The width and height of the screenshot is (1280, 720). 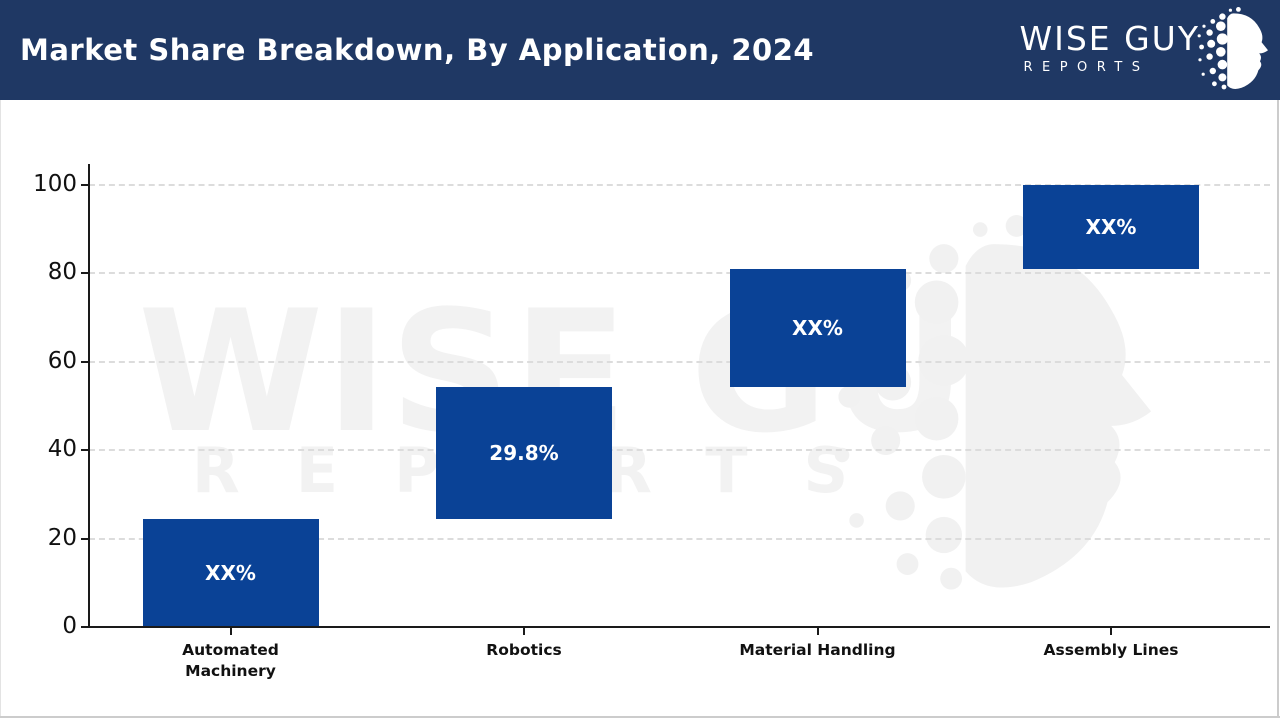 What do you see at coordinates (89, 396) in the screenshot?
I see `y-axis-line` at bounding box center [89, 396].